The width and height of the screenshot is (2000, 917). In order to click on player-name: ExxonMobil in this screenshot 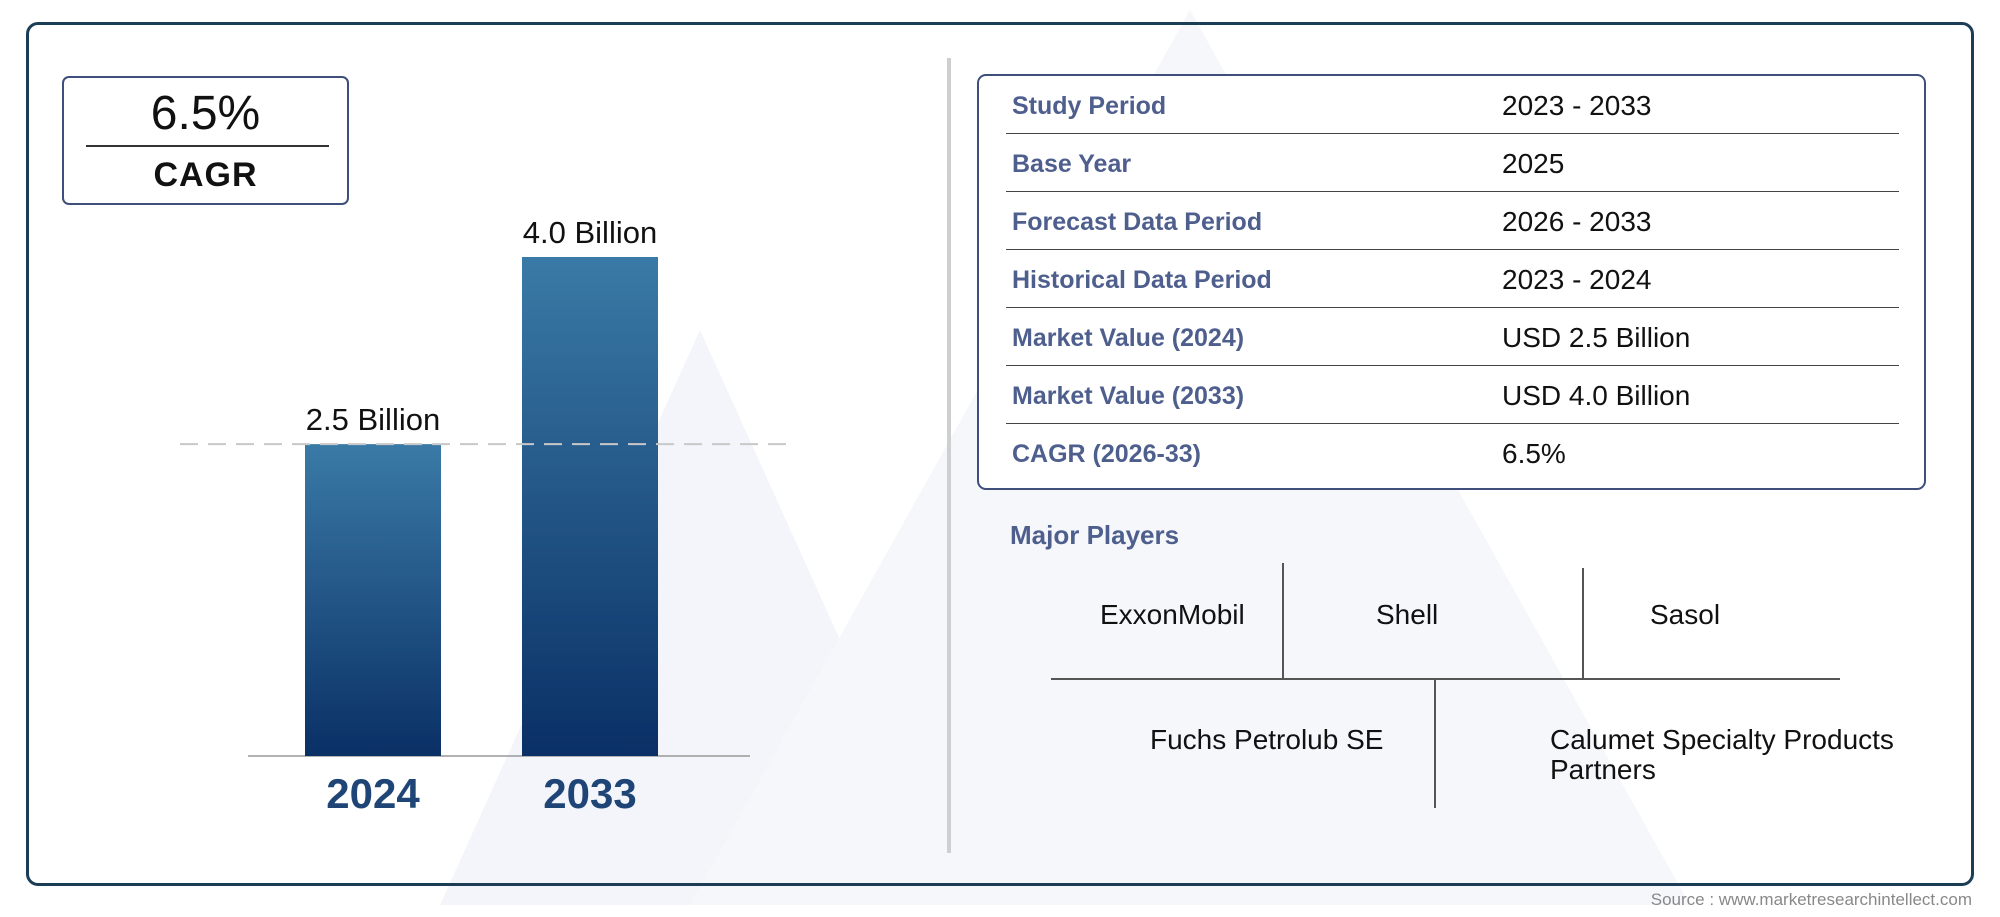, I will do `click(1172, 614)`.